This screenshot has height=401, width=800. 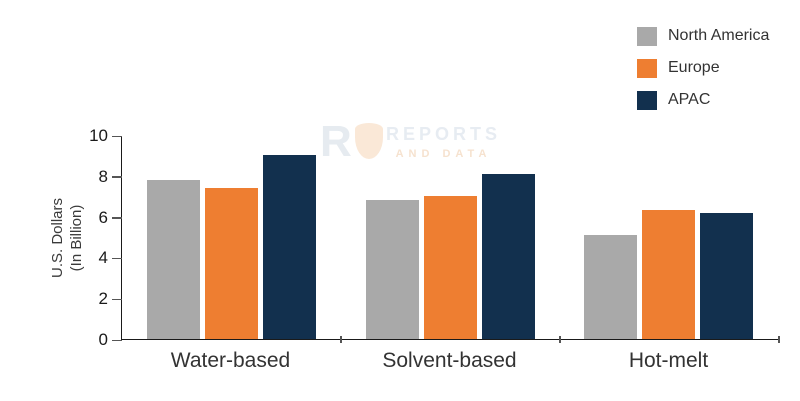 I want to click on watermark-line1: REPORTS, so click(x=444, y=134).